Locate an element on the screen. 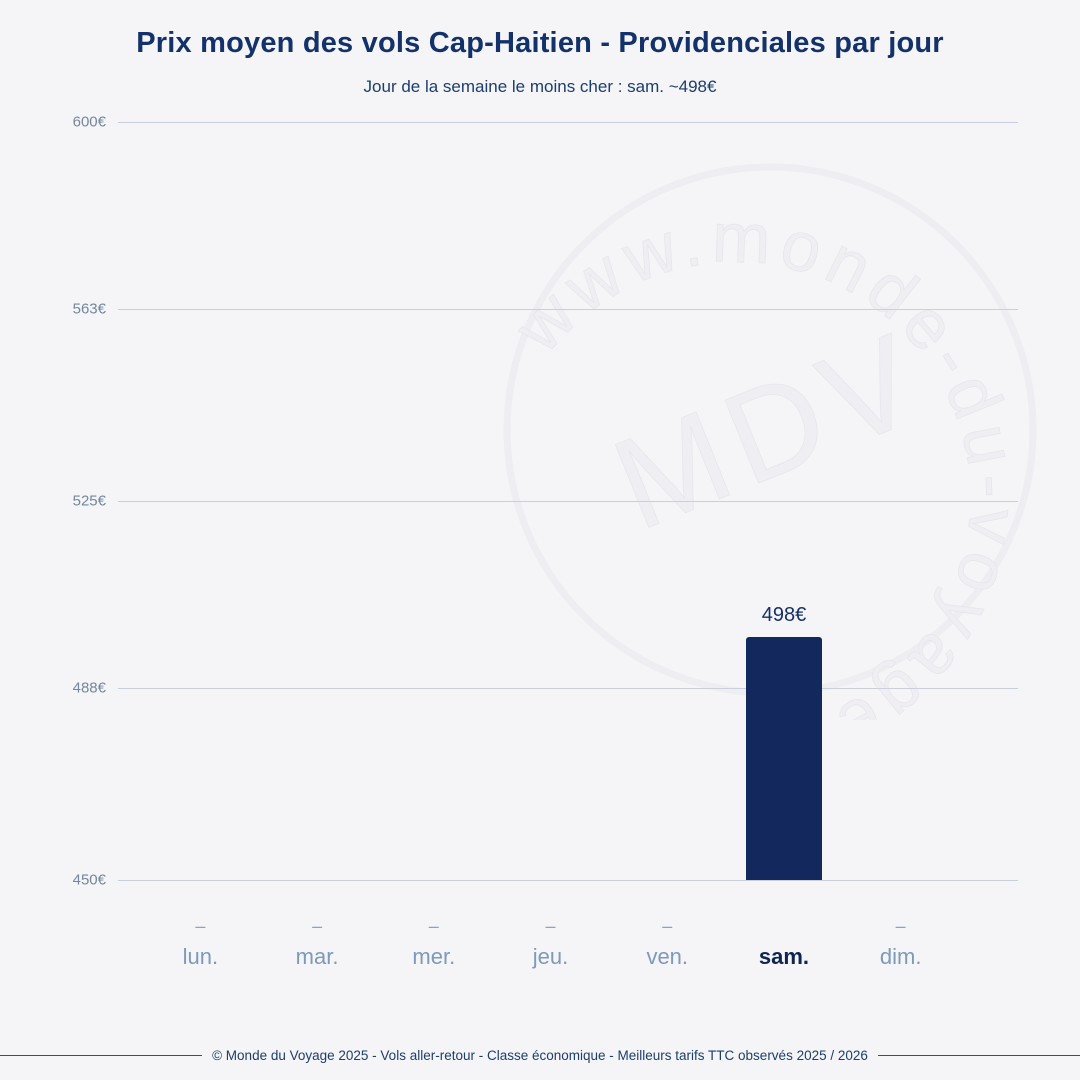  no-data-marker-lun: – is located at coordinates (200, 926).